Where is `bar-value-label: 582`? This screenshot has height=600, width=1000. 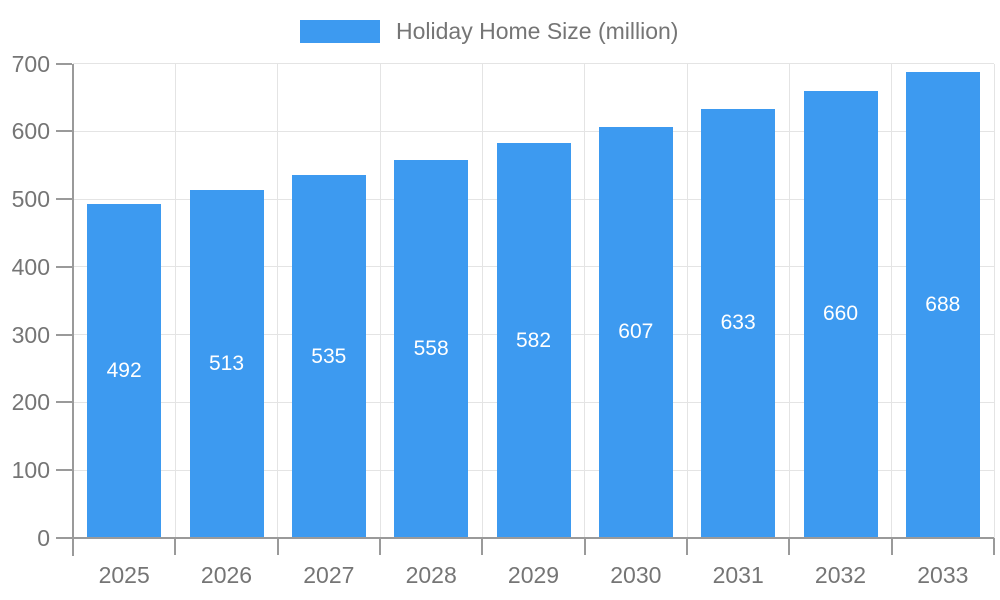
bar-value-label: 582 is located at coordinates (533, 340).